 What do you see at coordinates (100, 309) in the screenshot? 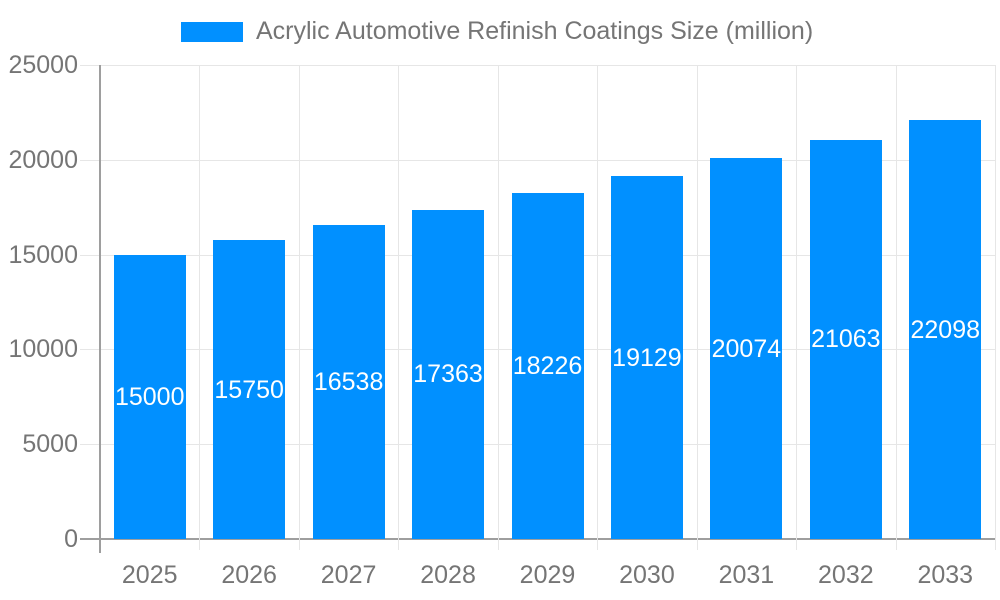
I see `y-axis-line` at bounding box center [100, 309].